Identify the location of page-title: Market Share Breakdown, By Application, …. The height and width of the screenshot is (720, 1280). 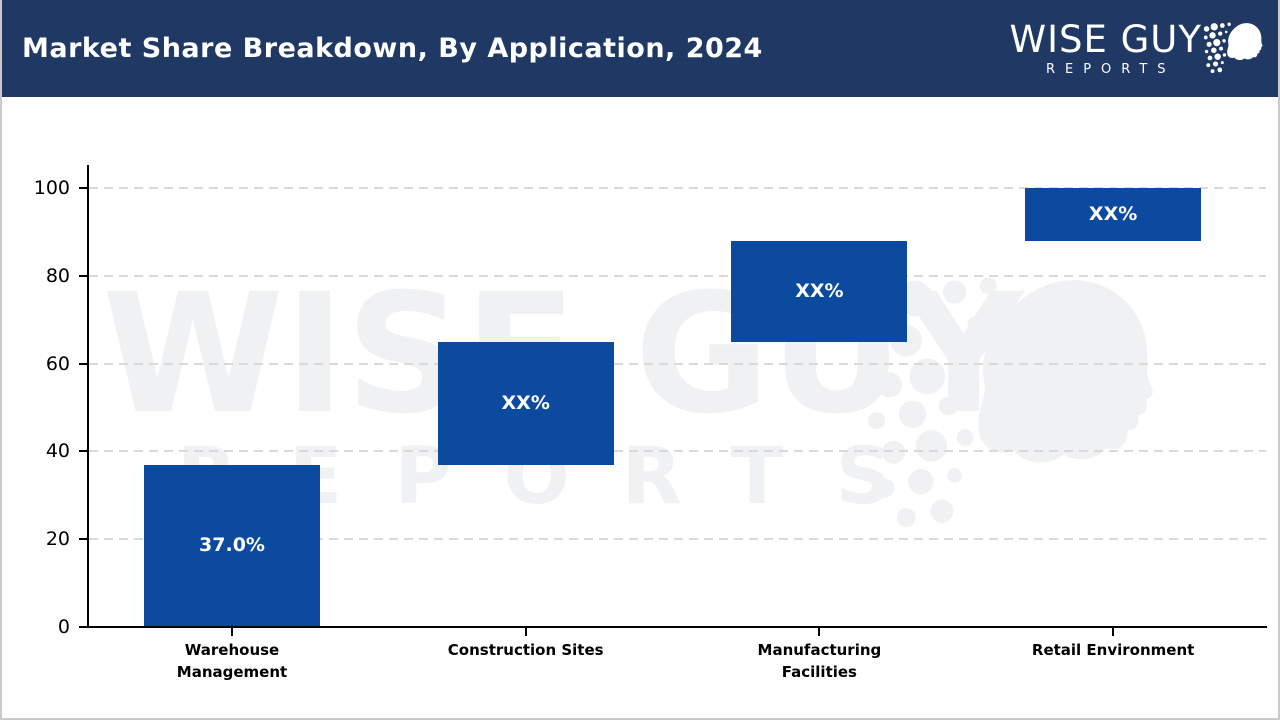
(392, 48).